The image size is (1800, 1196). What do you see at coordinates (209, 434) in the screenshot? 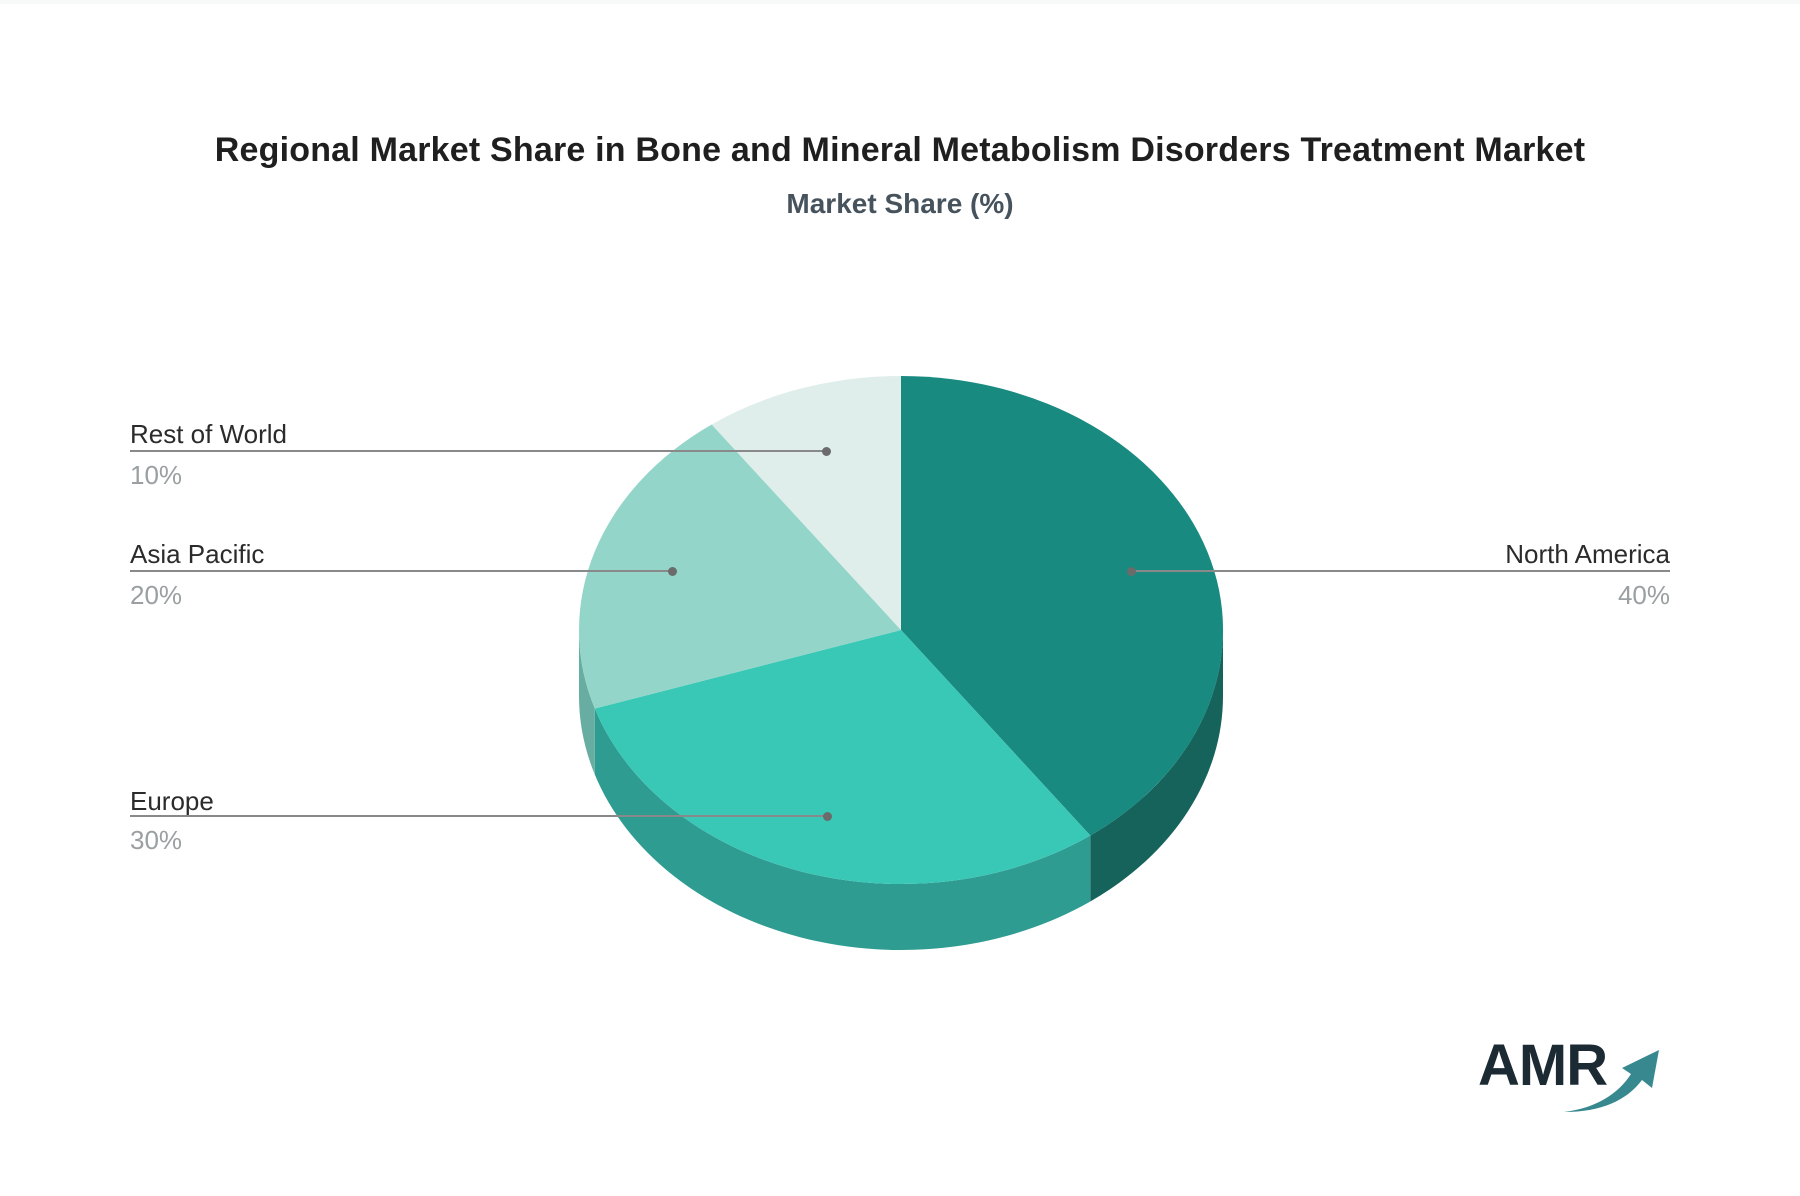
I see `callout-label-rest-of-world: Rest of World` at bounding box center [209, 434].